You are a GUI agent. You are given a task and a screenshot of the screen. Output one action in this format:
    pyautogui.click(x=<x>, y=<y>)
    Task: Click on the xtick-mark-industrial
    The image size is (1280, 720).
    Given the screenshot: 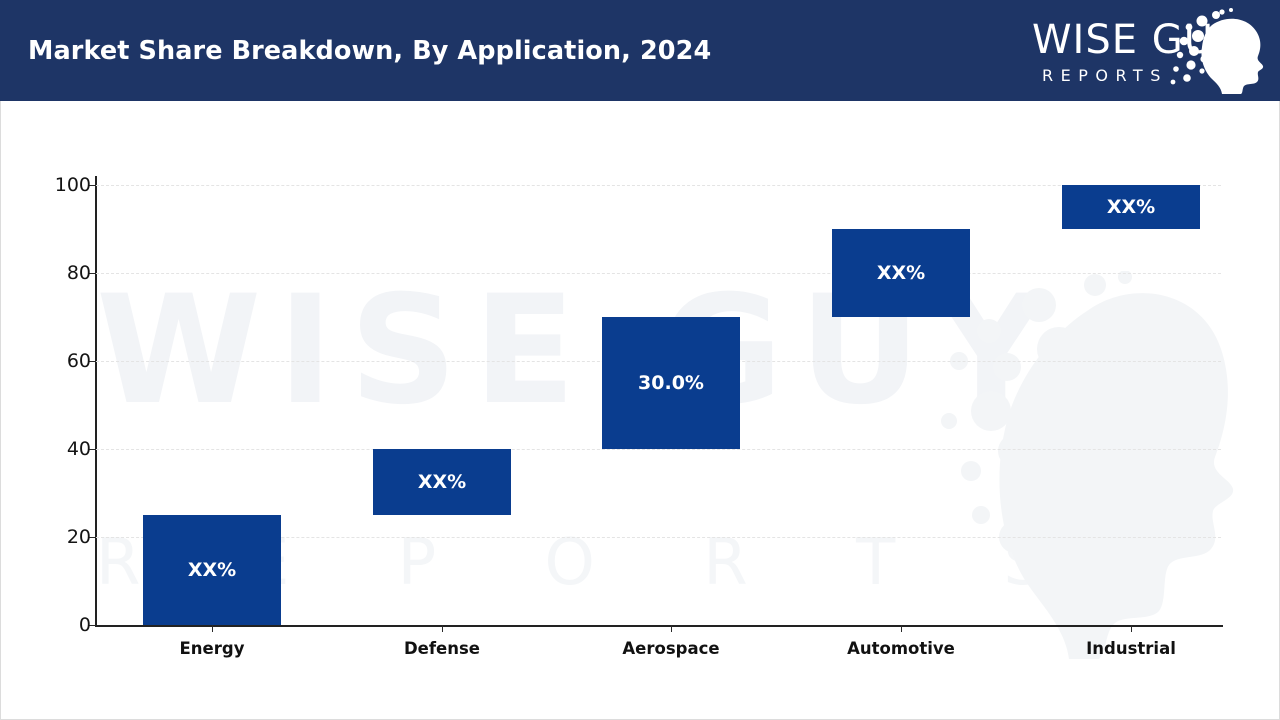 What is the action you would take?
    pyautogui.click(x=1131, y=628)
    